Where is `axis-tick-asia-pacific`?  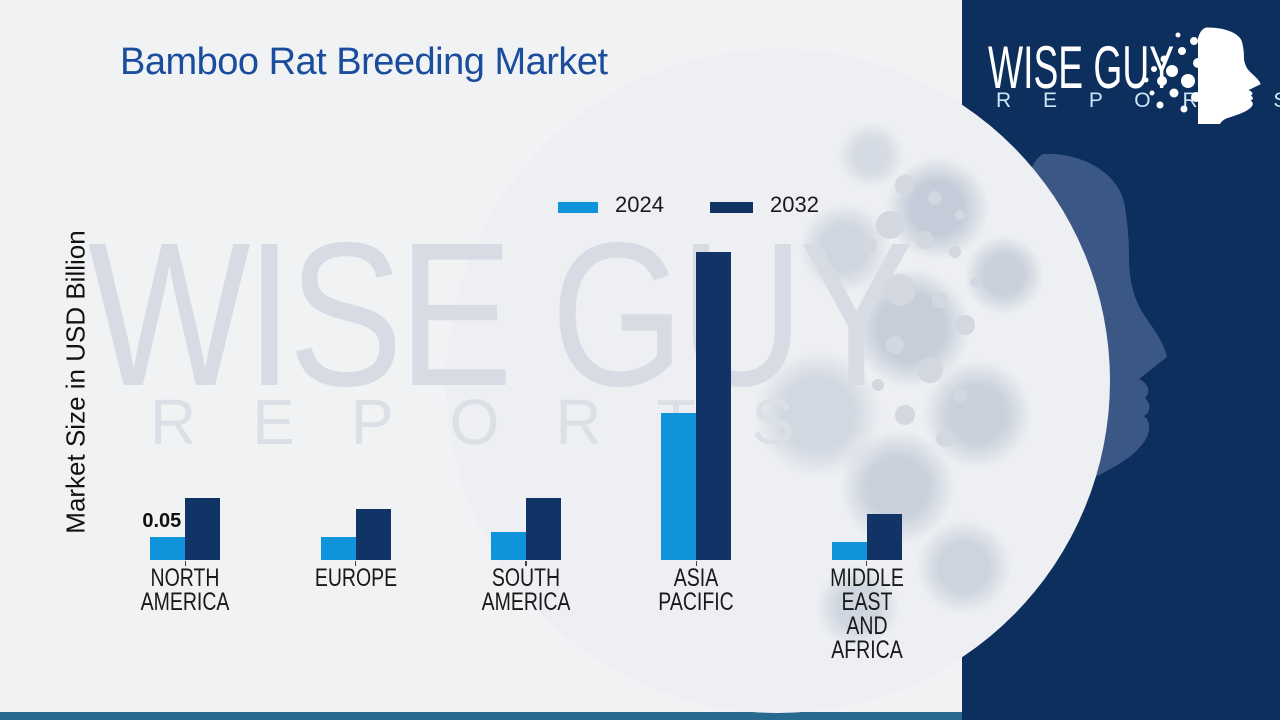 axis-tick-asia-pacific is located at coordinates (696, 563).